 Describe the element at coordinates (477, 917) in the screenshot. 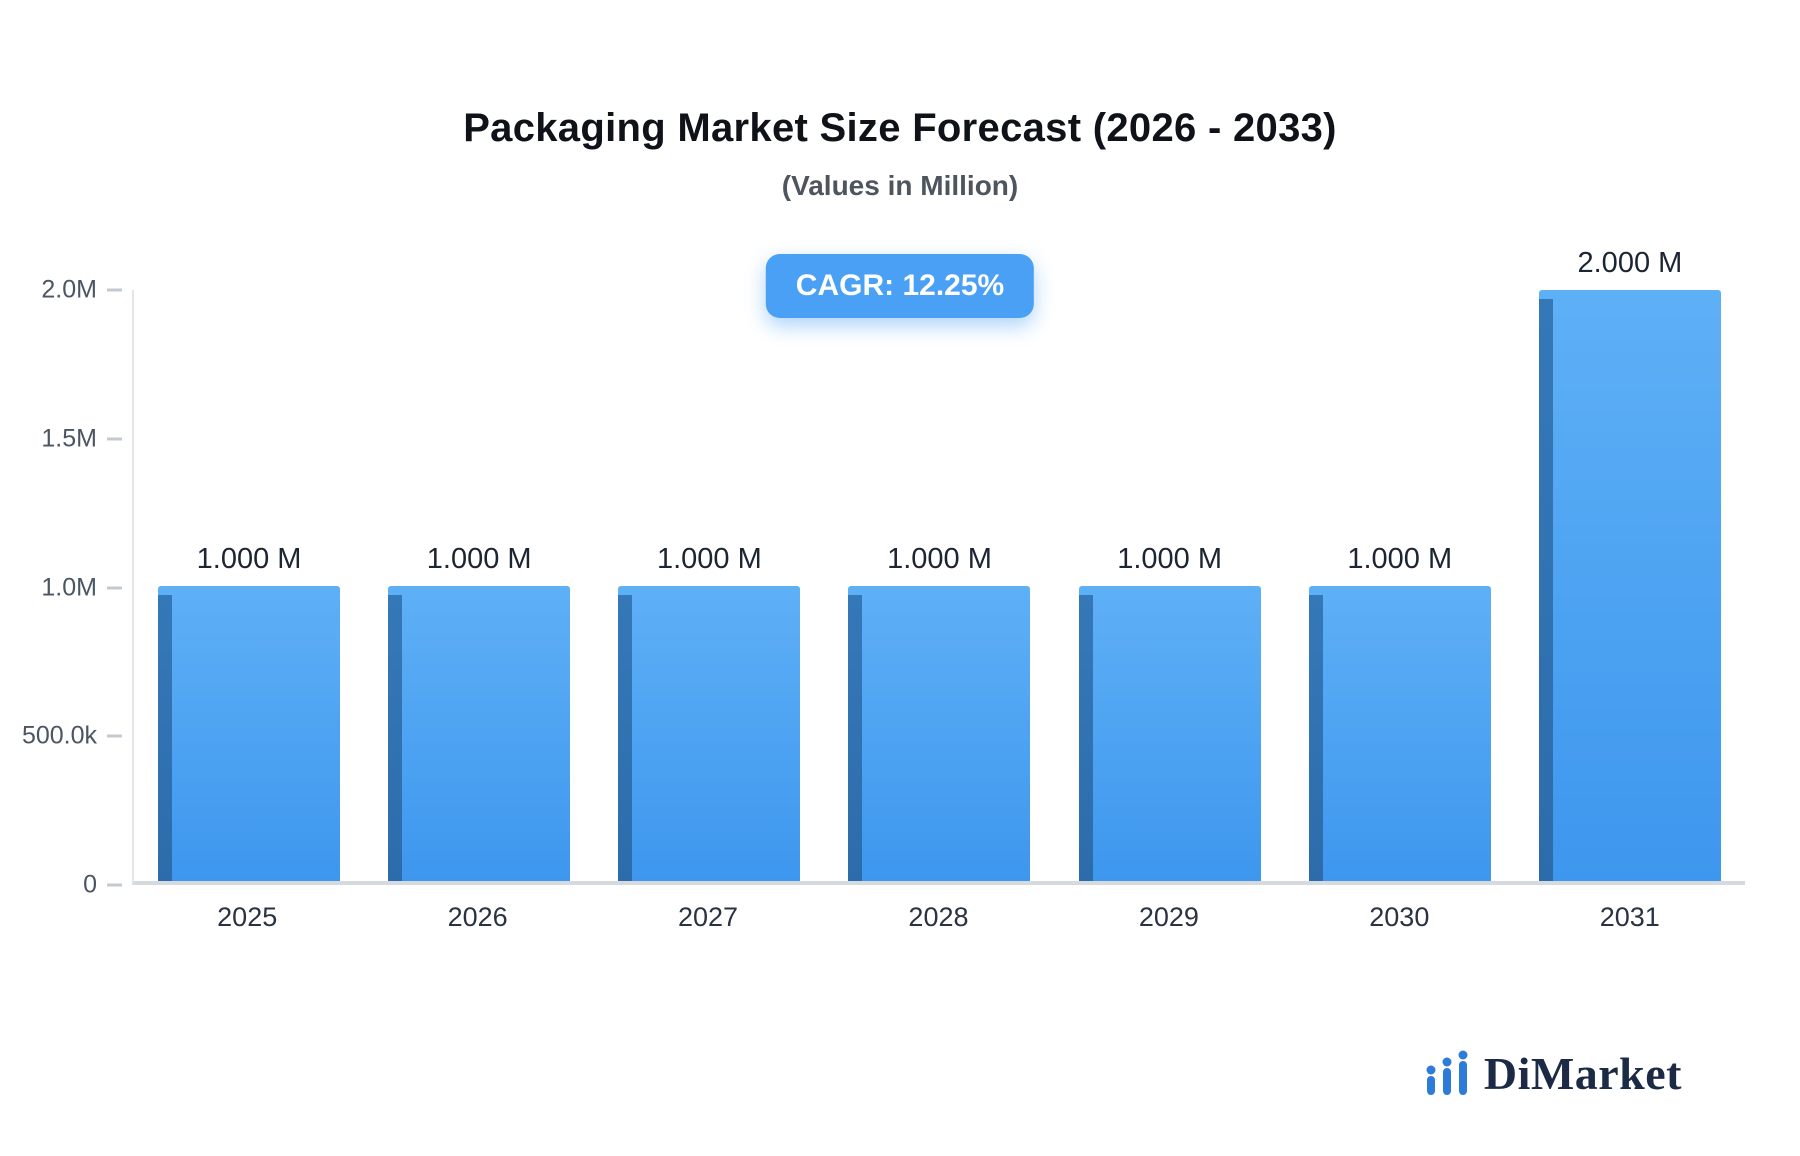

I see `x-axis-label: 2026` at that location.